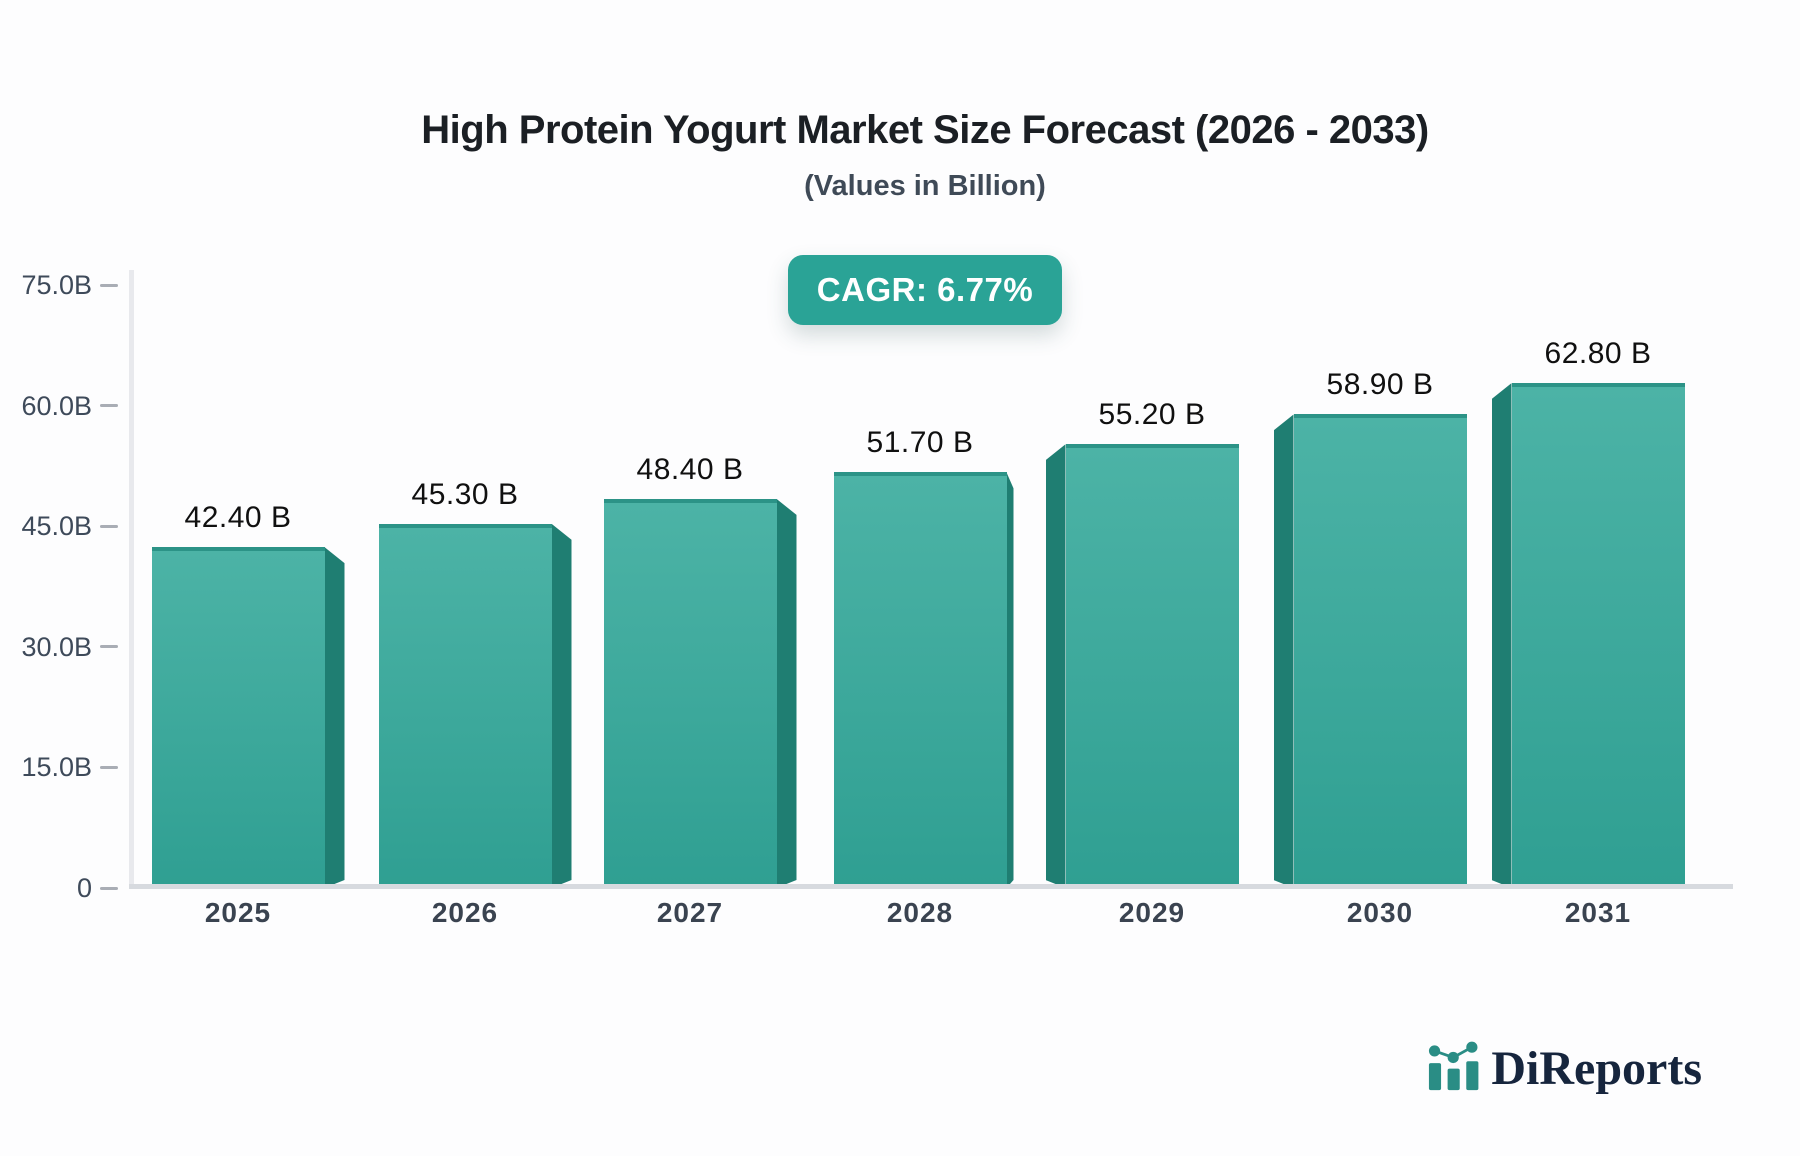 The height and width of the screenshot is (1156, 1800). I want to click on bar-value-label: 51.70 B, so click(920, 443).